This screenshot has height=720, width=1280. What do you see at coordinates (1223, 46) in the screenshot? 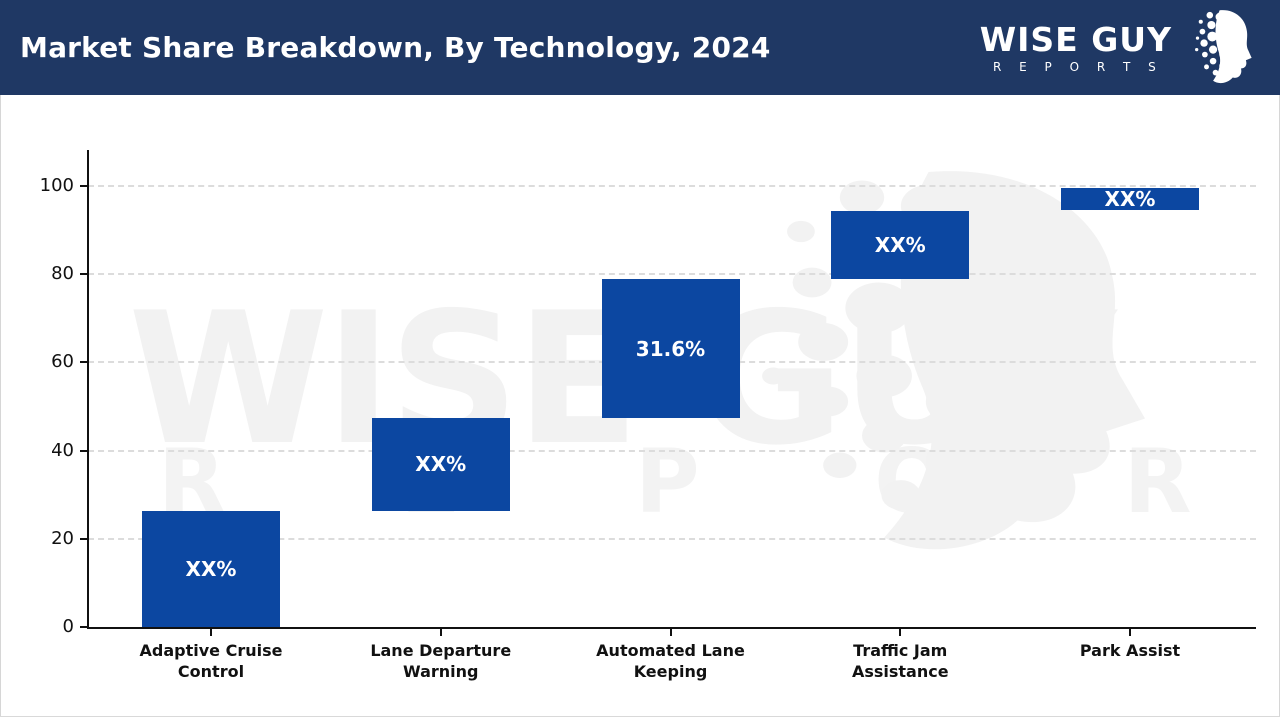
I see `brand-face-icon` at bounding box center [1223, 46].